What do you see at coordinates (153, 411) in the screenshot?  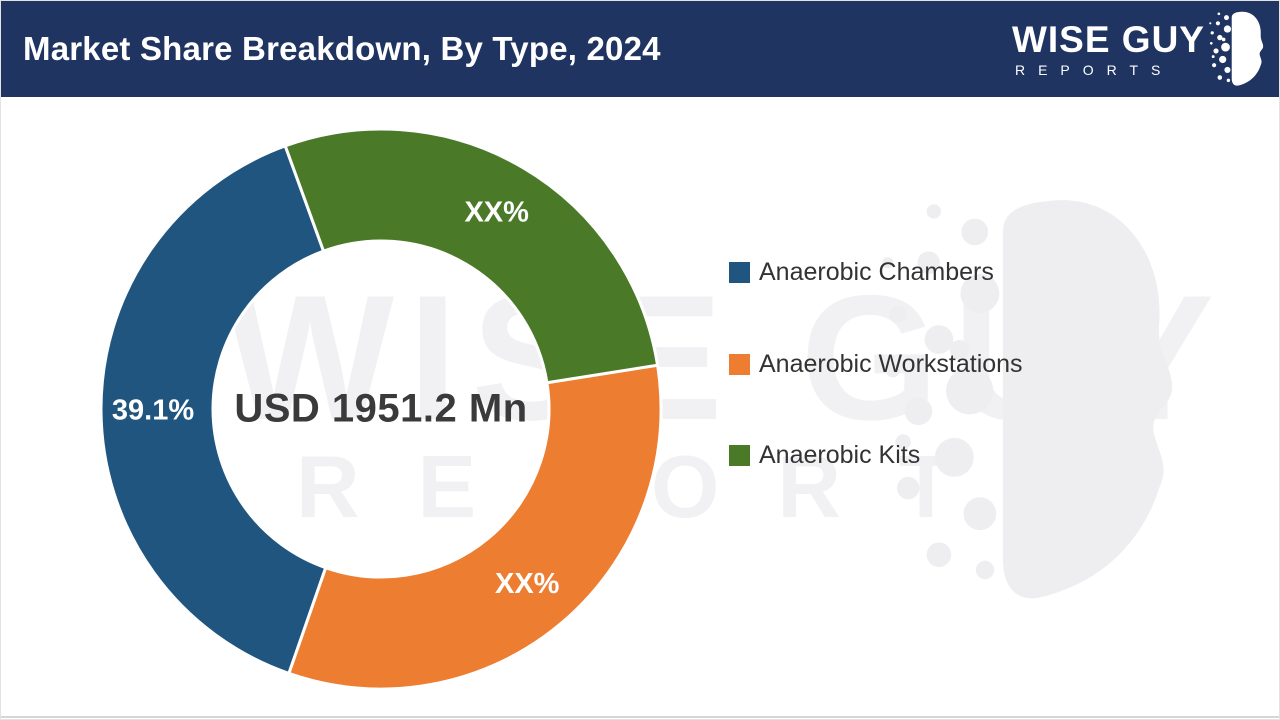 I see `donut-segment-label: 39.1%` at bounding box center [153, 411].